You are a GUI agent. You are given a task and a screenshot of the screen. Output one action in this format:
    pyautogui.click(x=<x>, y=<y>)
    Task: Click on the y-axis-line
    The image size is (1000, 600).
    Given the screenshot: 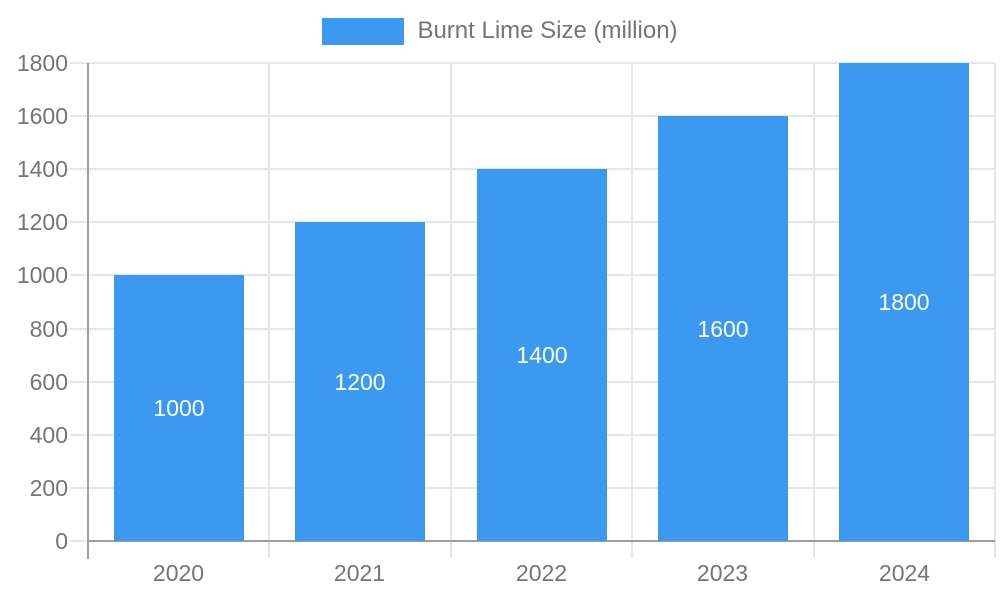 What is the action you would take?
    pyautogui.click(x=88, y=311)
    